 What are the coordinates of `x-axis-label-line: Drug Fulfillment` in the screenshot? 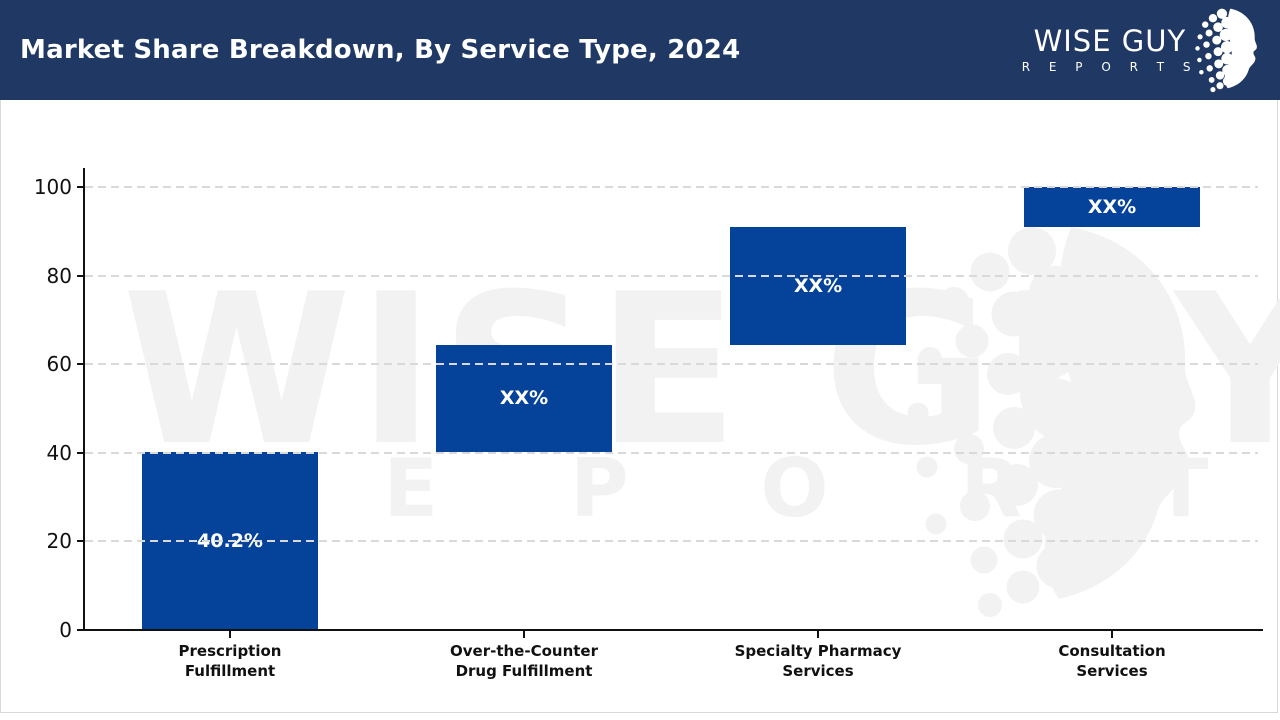 It's located at (524, 671).